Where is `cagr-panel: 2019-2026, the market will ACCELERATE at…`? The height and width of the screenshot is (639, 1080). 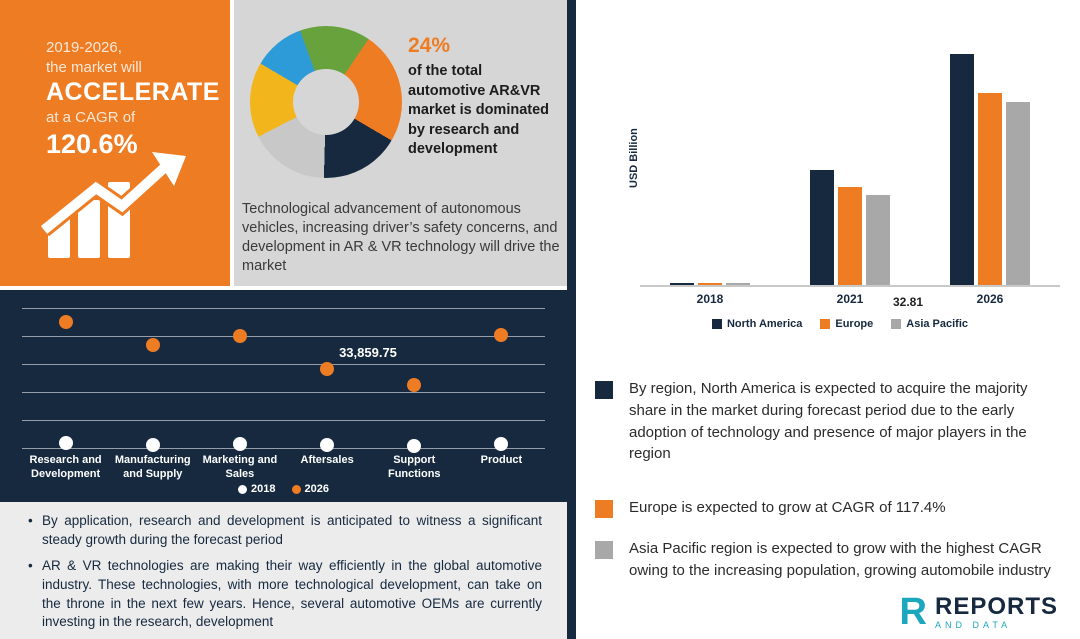 cagr-panel: 2019-2026, the market will ACCELERATE at… is located at coordinates (115, 143).